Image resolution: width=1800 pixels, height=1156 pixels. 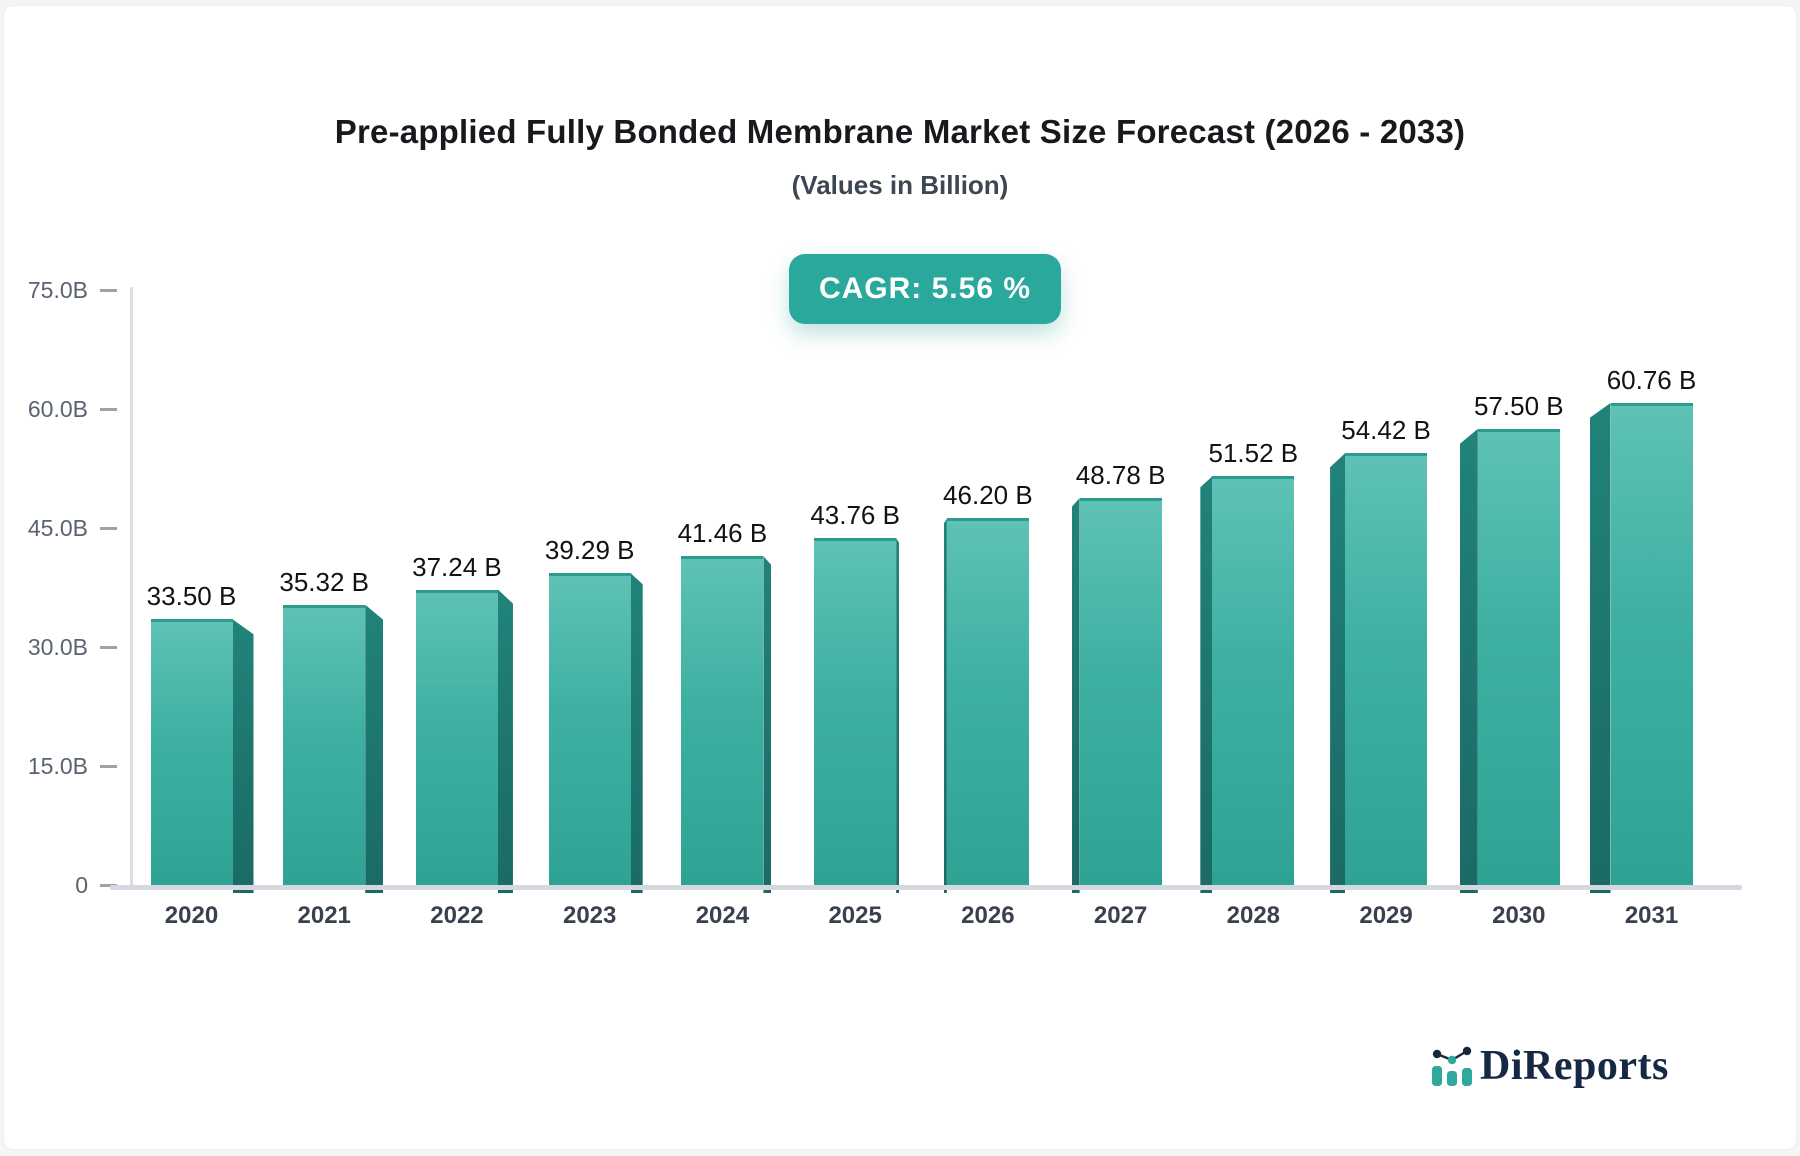 What do you see at coordinates (722, 915) in the screenshot?
I see `x-axis-tick-label: 2024` at bounding box center [722, 915].